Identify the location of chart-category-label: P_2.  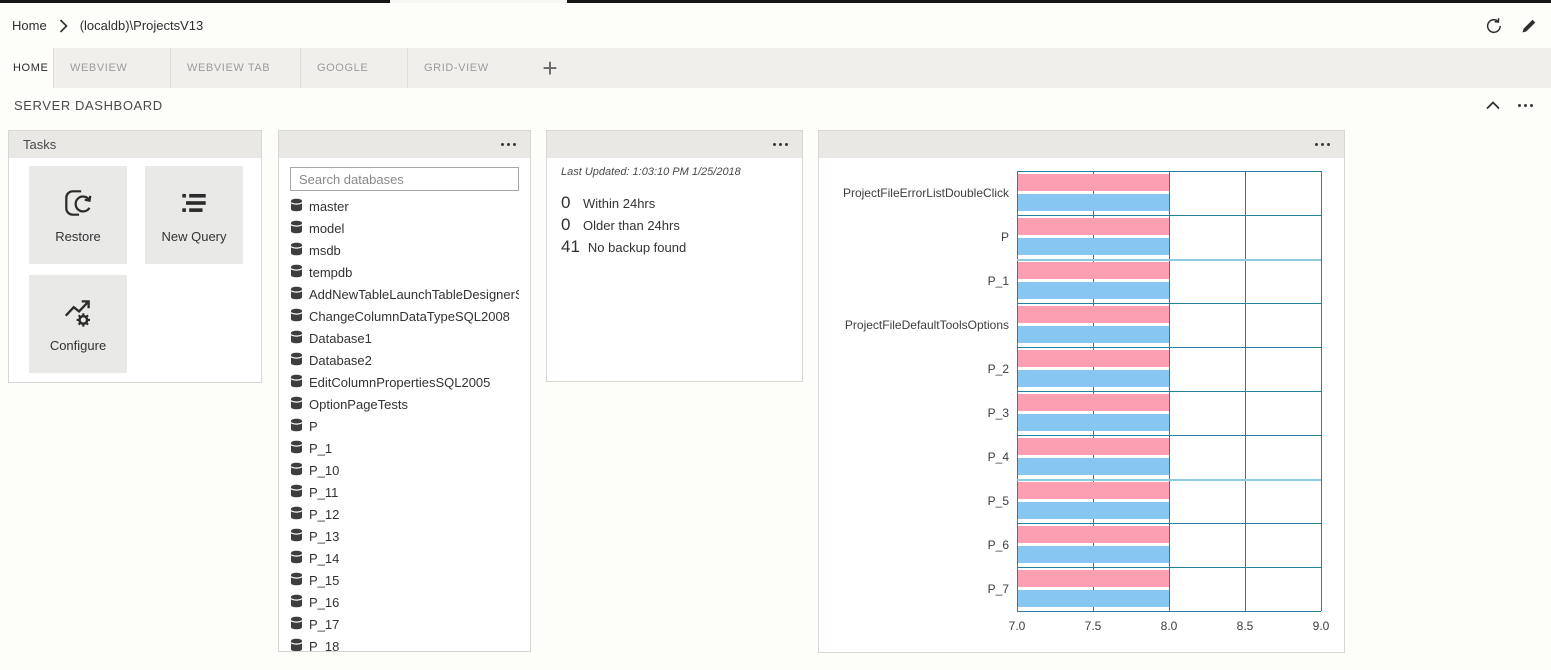
(998, 369).